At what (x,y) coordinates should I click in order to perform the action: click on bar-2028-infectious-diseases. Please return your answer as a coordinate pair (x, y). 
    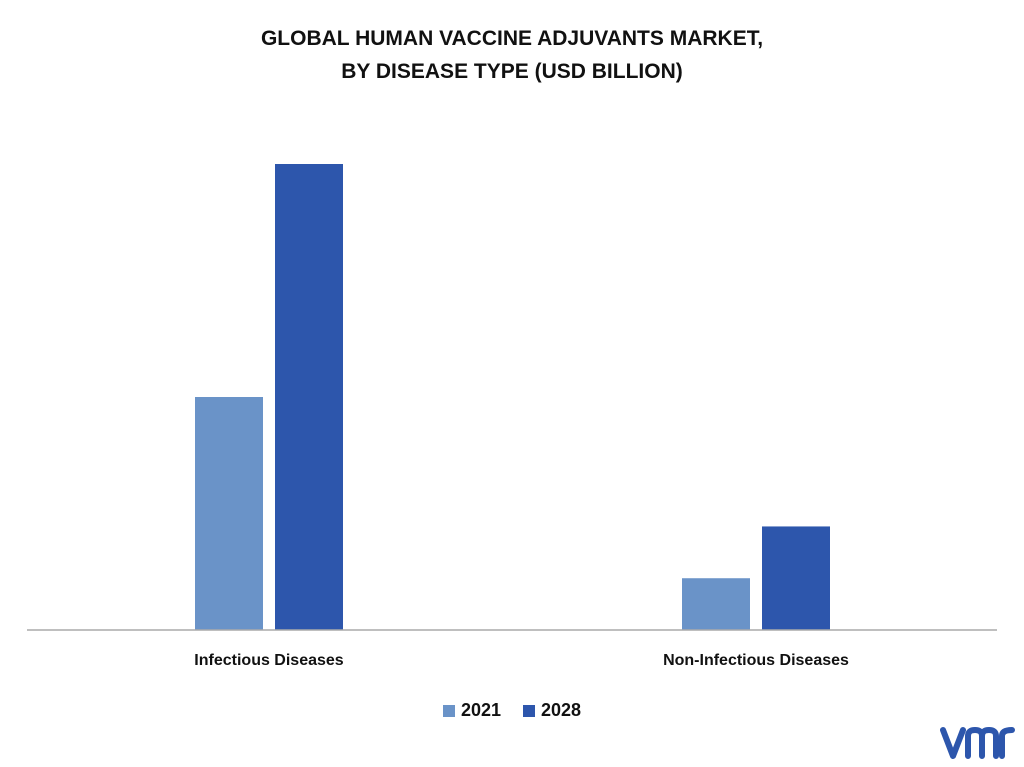
    Looking at the image, I should click on (309, 397).